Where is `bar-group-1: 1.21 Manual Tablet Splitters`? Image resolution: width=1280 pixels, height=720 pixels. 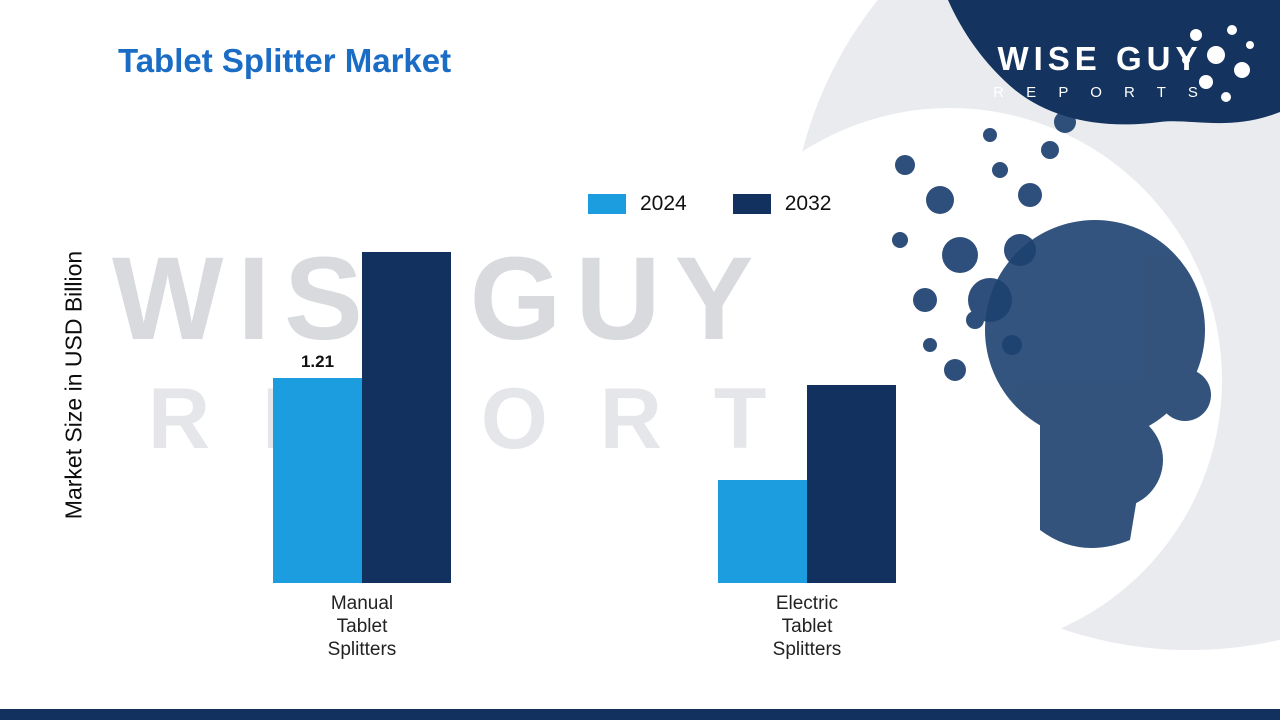 bar-group-1: 1.21 Manual Tablet Splitters is located at coordinates (362, 452).